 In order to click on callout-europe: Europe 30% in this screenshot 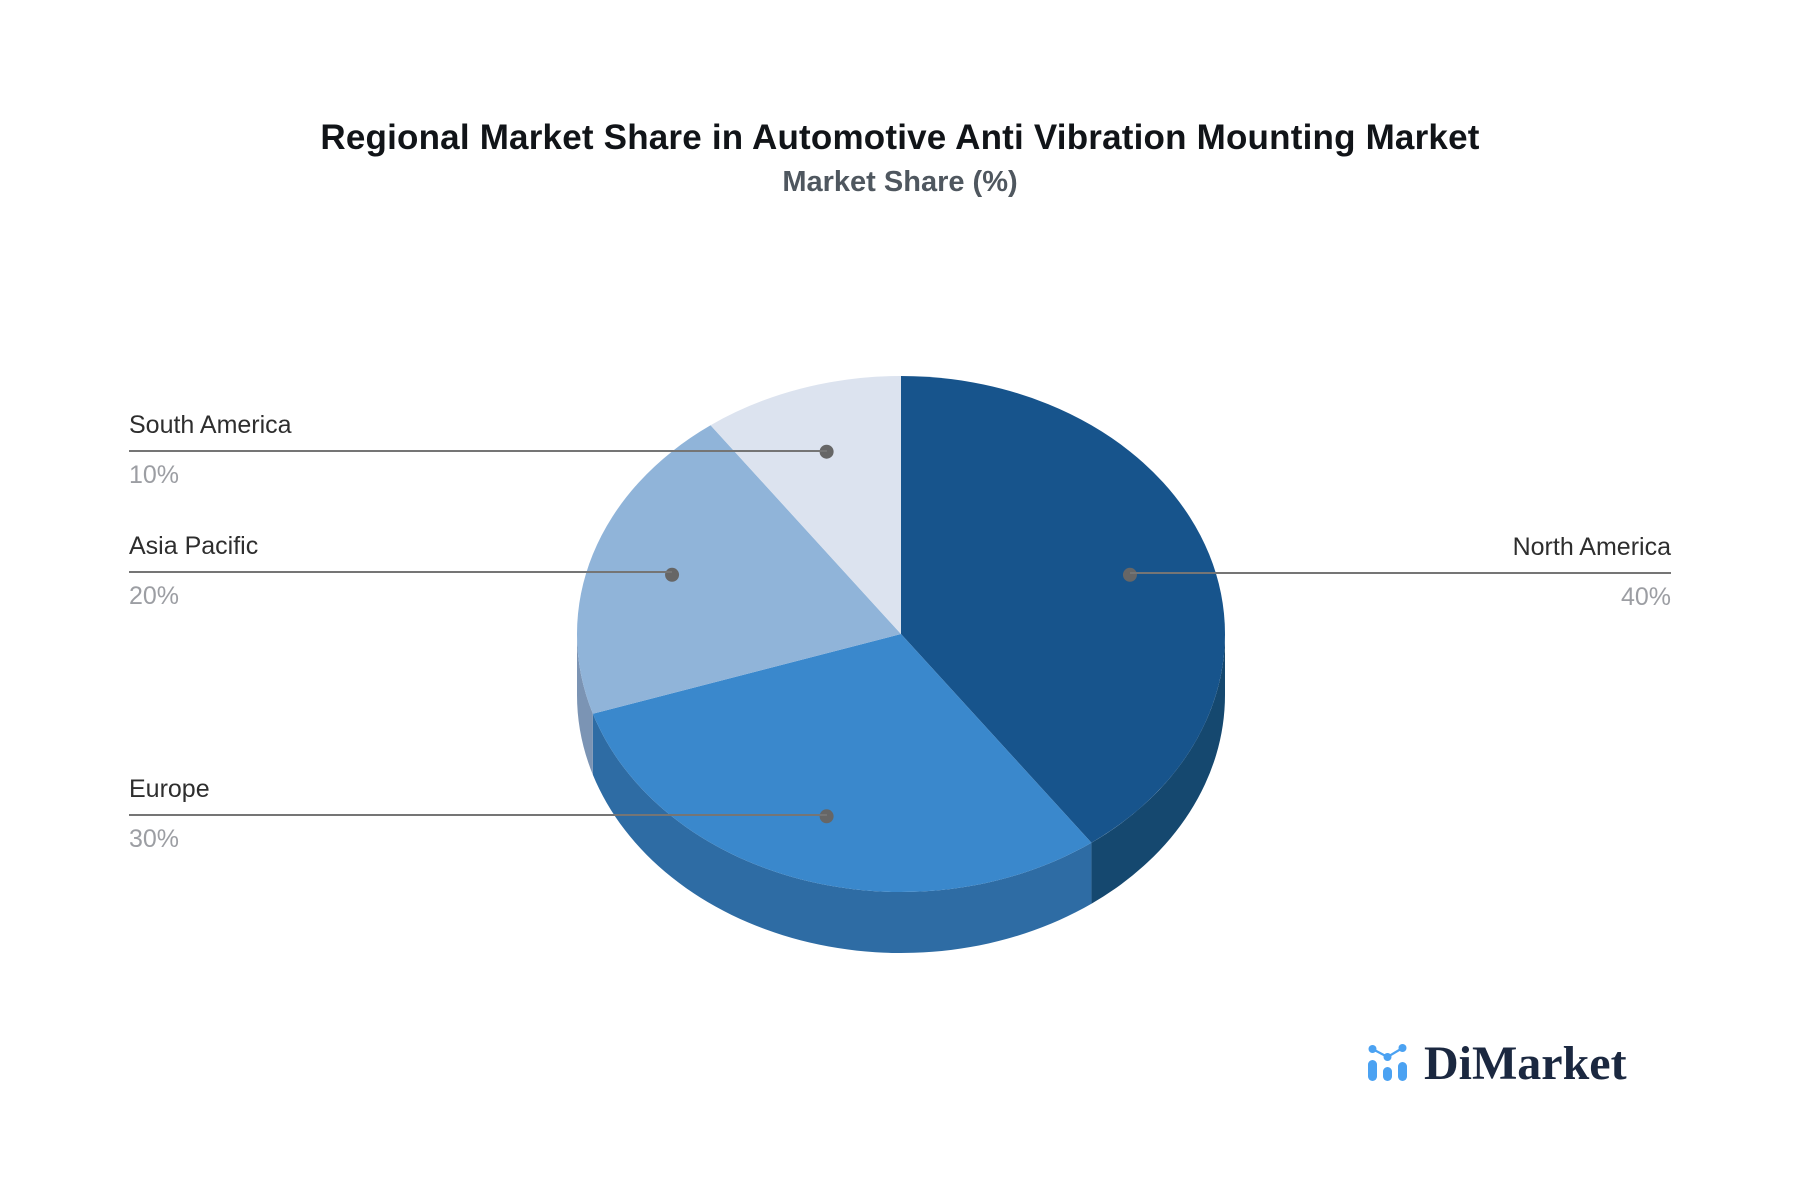, I will do `click(478, 814)`.